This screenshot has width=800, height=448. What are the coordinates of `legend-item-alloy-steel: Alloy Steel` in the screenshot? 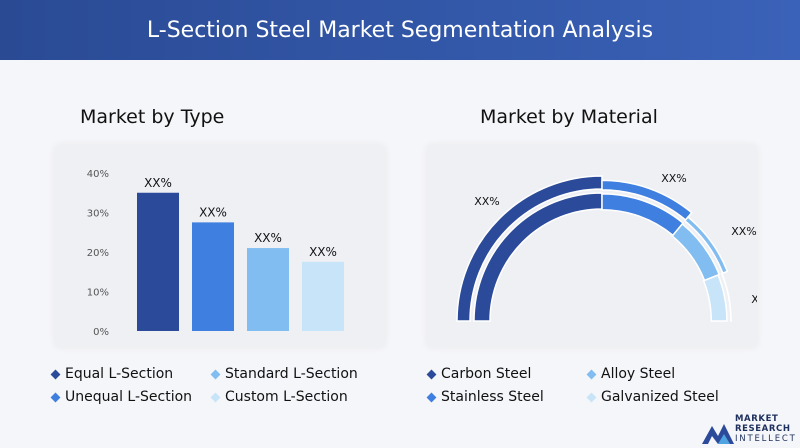 It's located at (631, 374).